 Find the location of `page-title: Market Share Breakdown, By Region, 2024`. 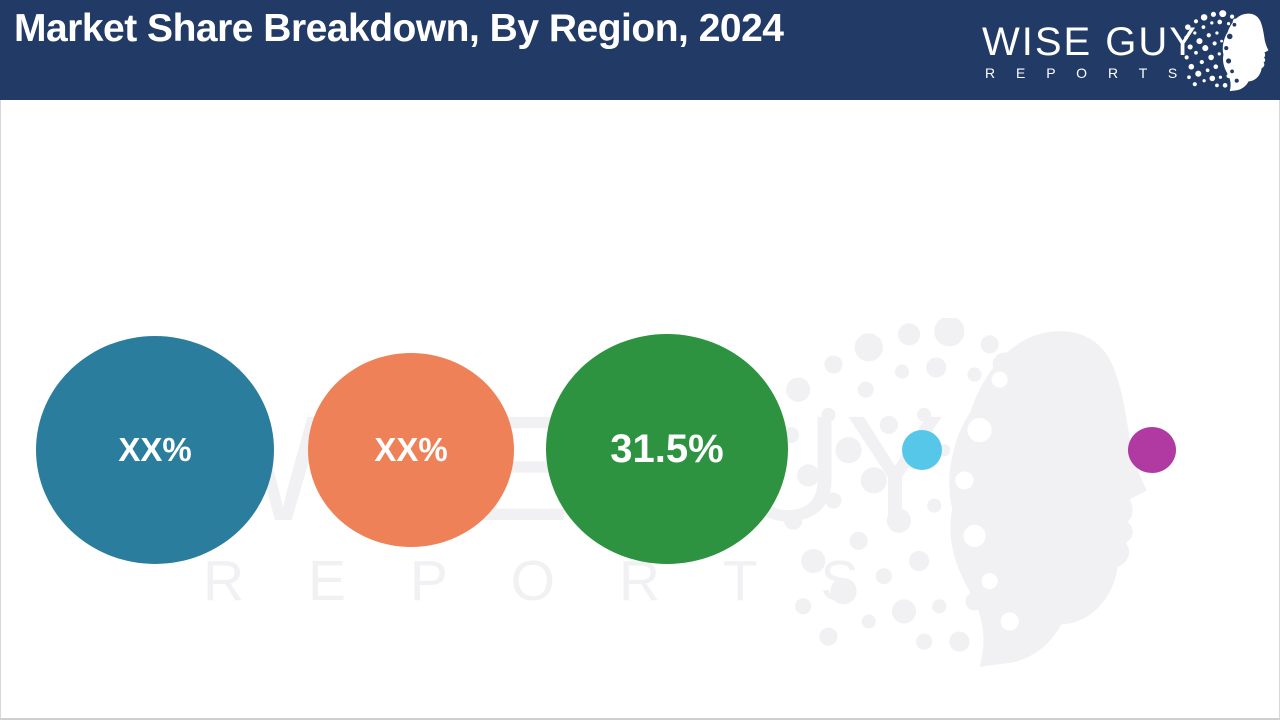

page-title: Market Share Breakdown, By Region, 2024 is located at coordinates (399, 28).